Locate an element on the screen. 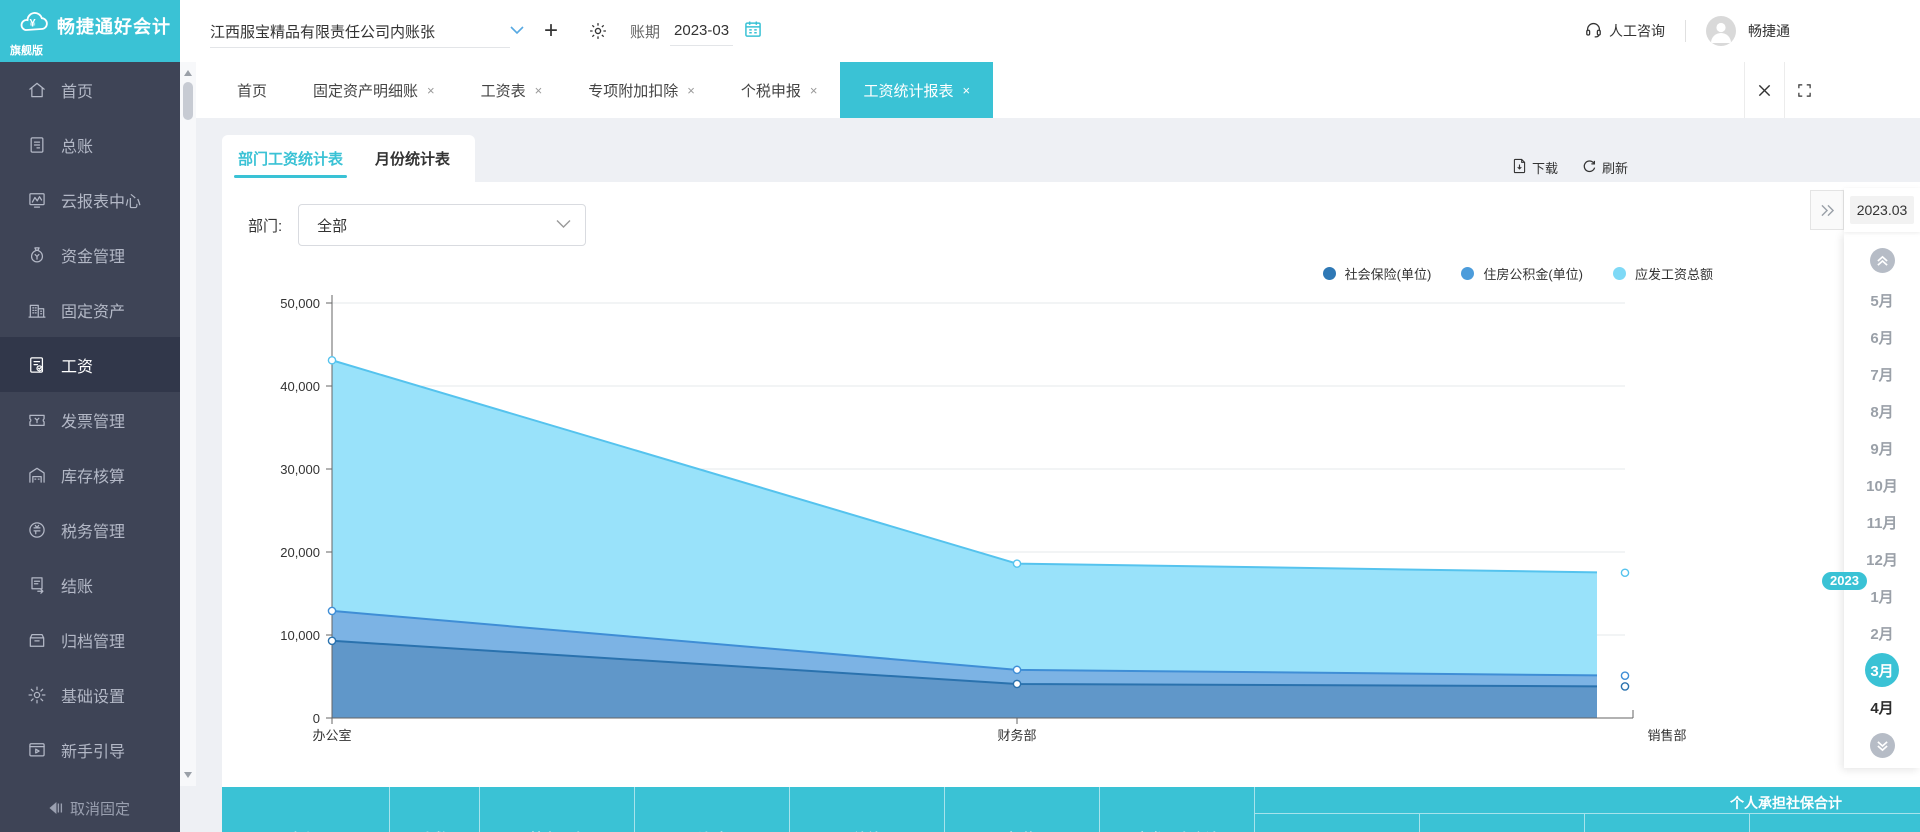 This screenshot has width=1920, height=832. tab-item: 首页 is located at coordinates (252, 90).